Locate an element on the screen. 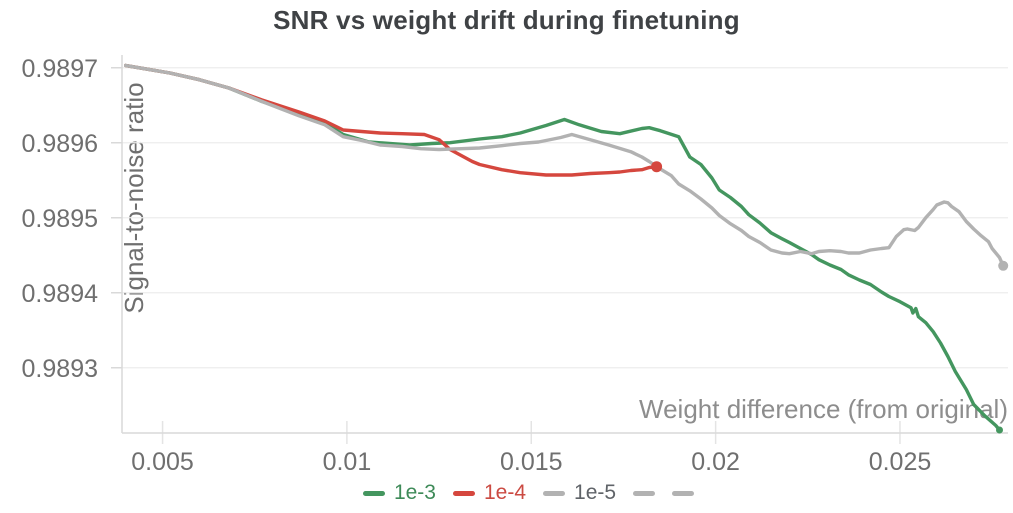 The width and height of the screenshot is (1013, 513). legend-item-1e-3: 1e-3 is located at coordinates (399, 493).